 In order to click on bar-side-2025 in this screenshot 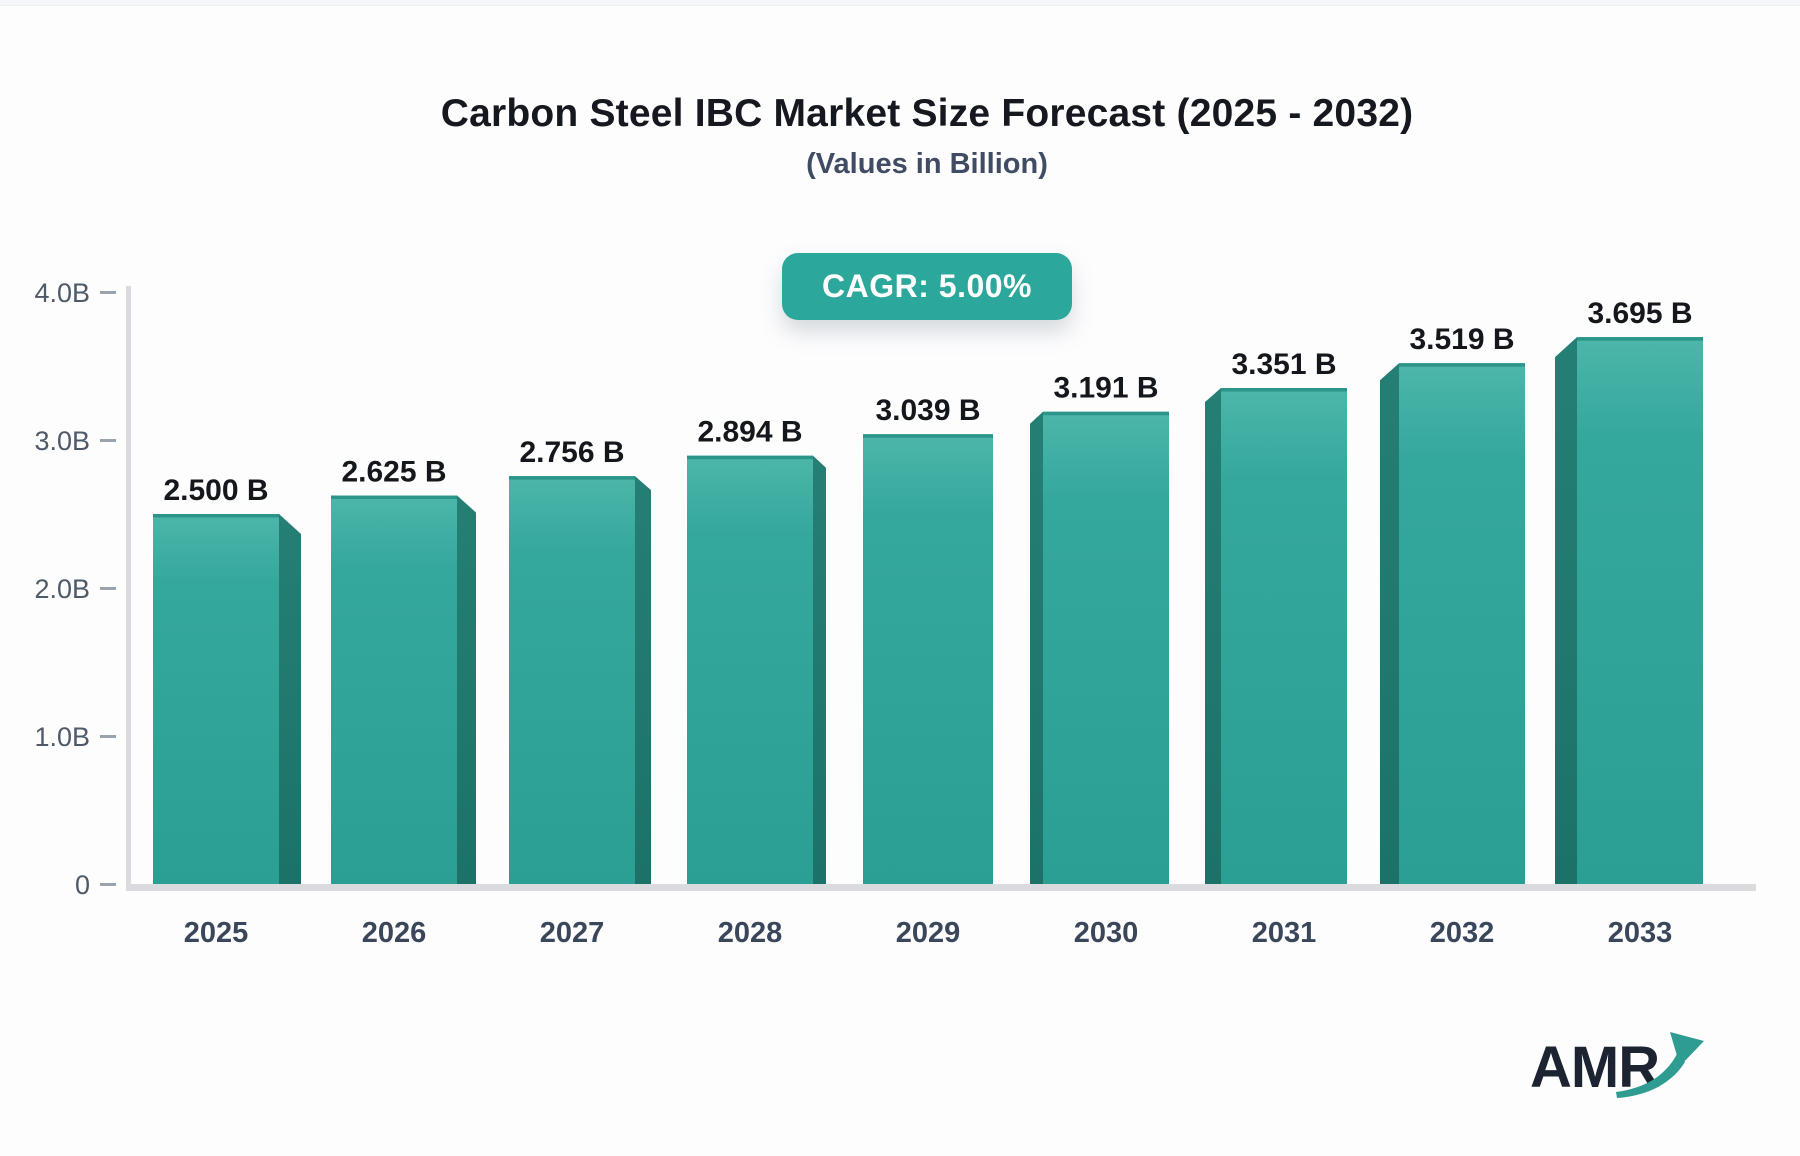, I will do `click(290, 699)`.